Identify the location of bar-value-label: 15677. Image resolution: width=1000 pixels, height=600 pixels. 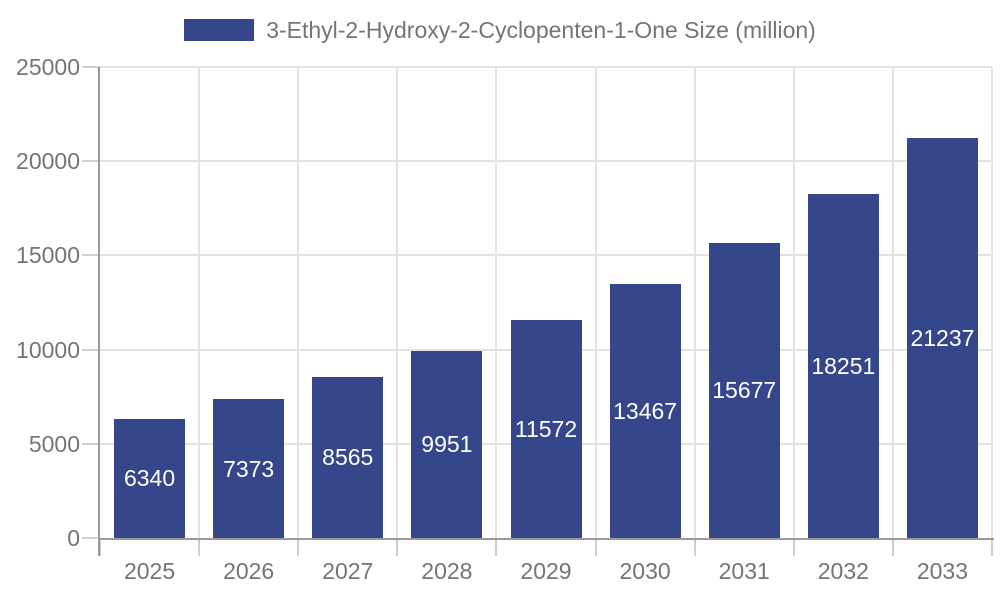
(744, 390).